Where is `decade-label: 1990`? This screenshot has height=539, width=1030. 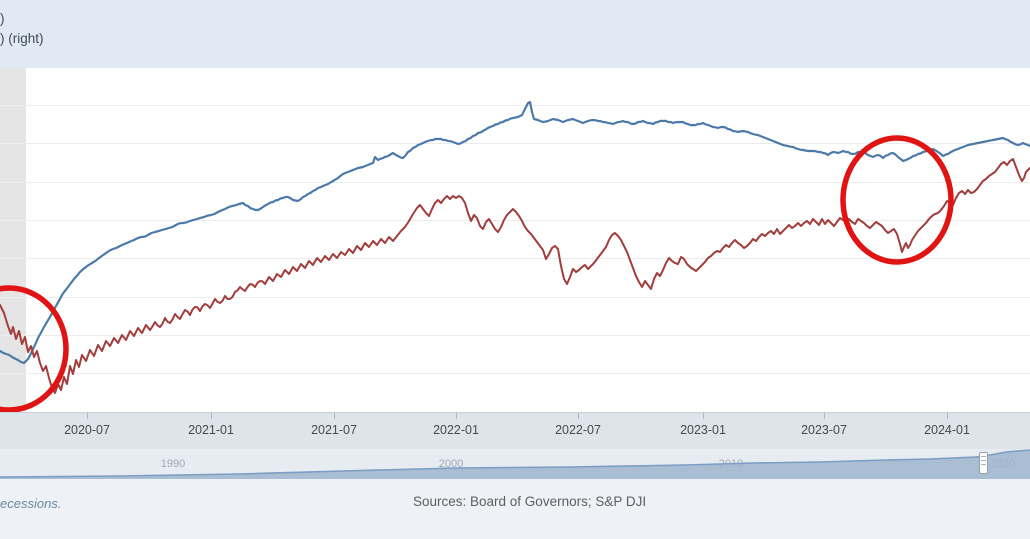 decade-label: 1990 is located at coordinates (173, 464).